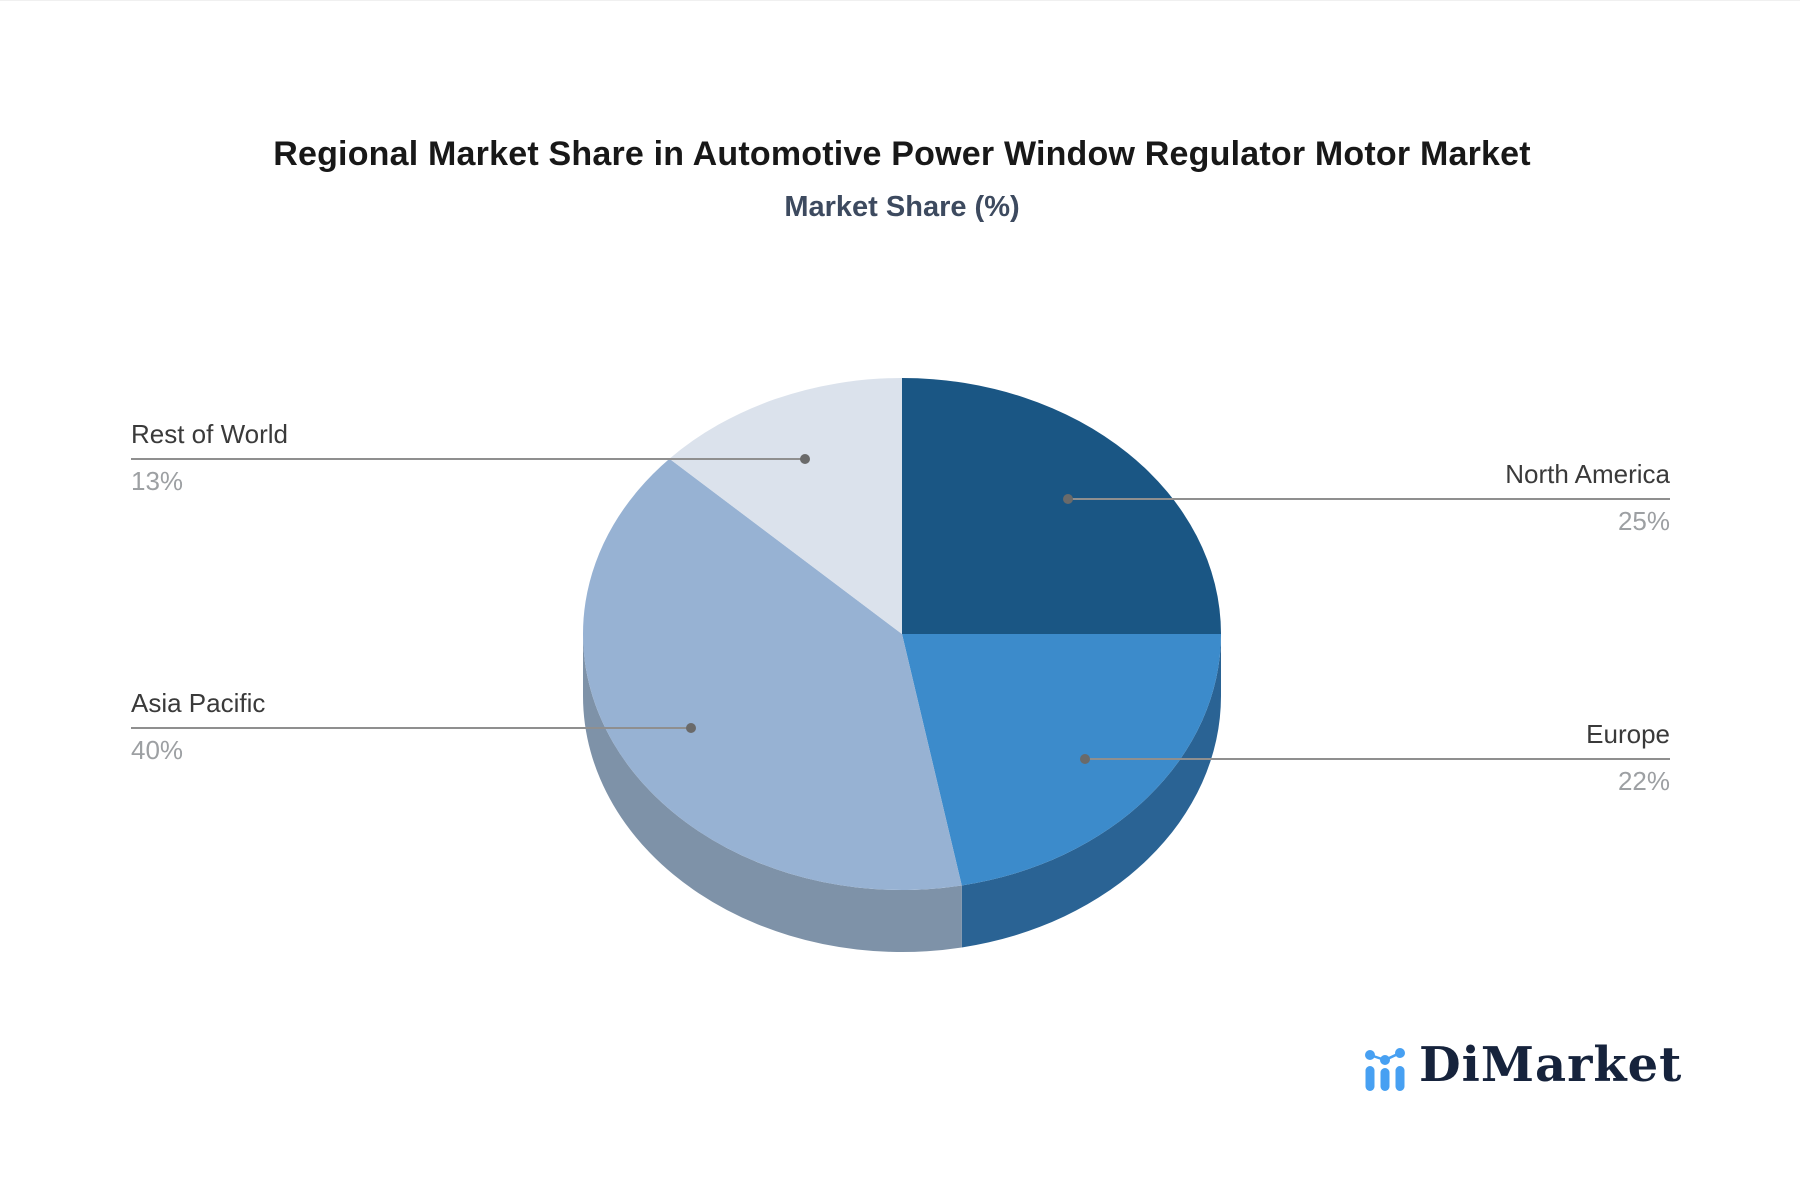 The image size is (1800, 1197). What do you see at coordinates (1628, 734) in the screenshot?
I see `slice-label-europe: Europe` at bounding box center [1628, 734].